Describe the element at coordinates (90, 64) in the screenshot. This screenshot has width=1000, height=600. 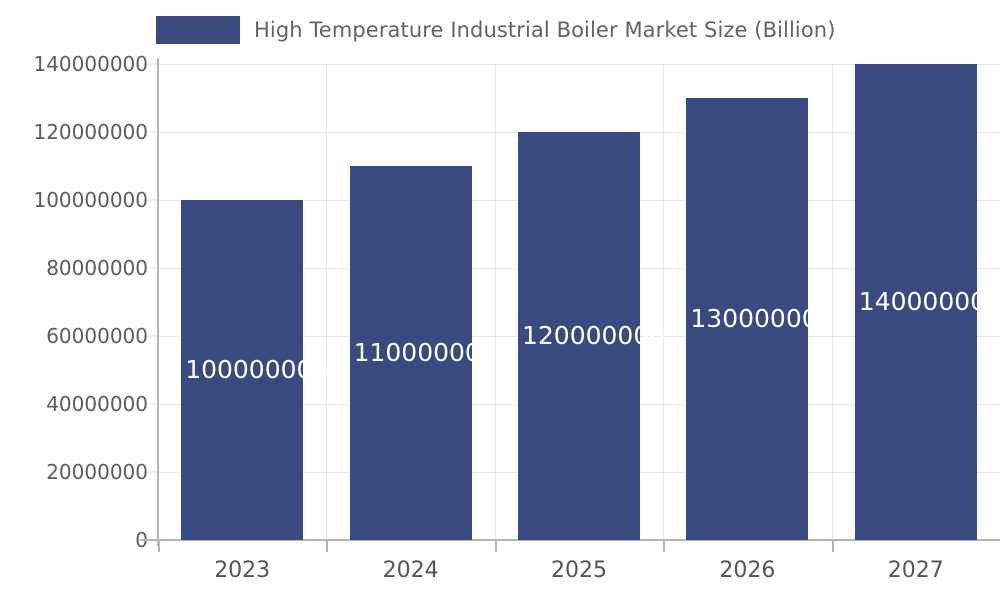
I see `y-axis-tick-label: 140000000` at that location.